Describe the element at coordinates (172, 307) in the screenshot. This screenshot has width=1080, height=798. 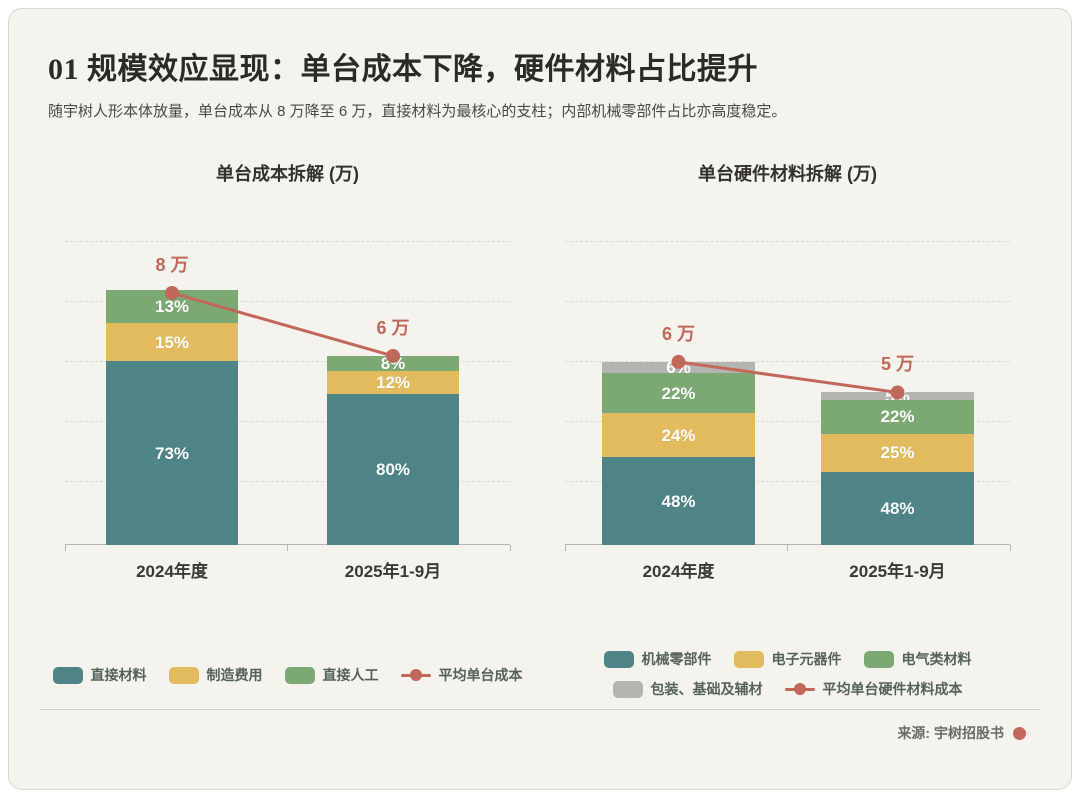
I see `segment-label: 13%` at that location.